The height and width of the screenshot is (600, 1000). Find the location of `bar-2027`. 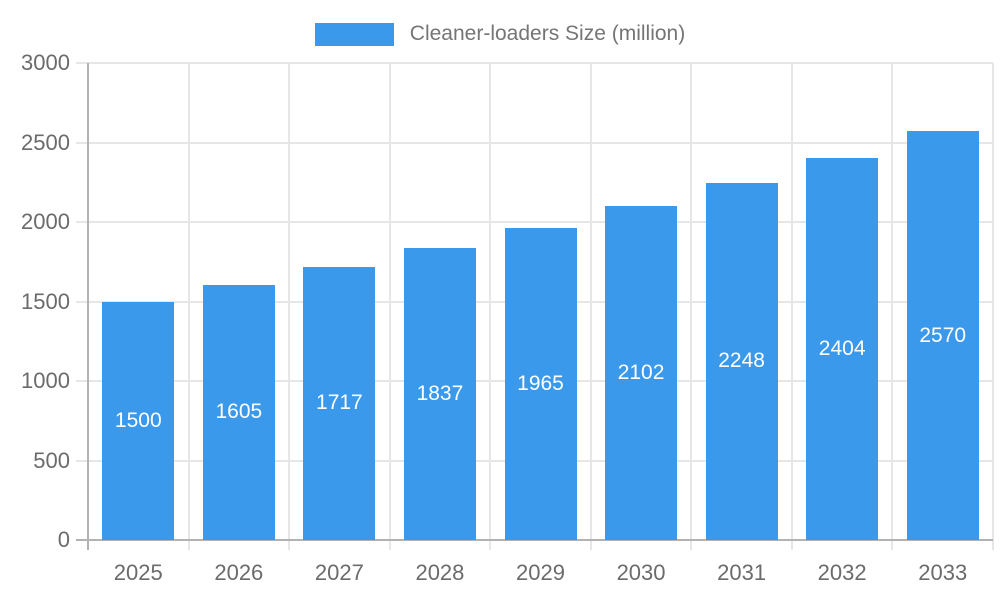

bar-2027 is located at coordinates (339, 403).